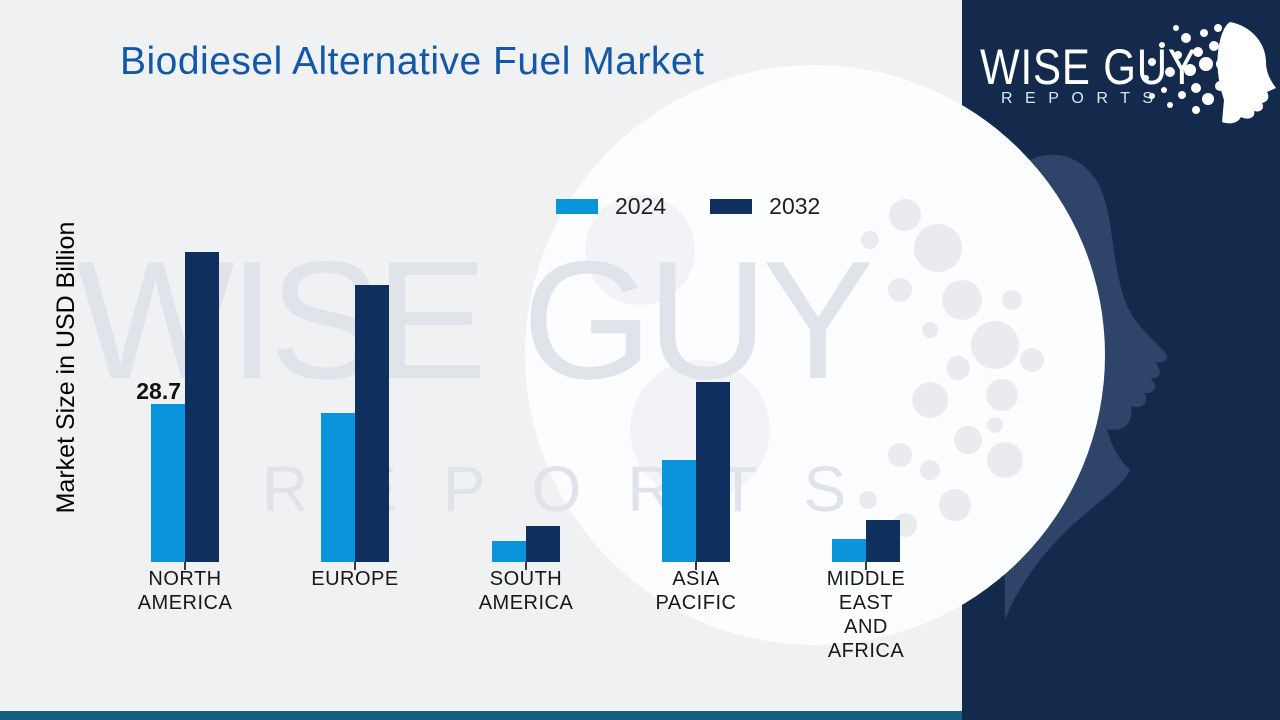  Describe the element at coordinates (185, 591) in the screenshot. I see `x-axis-label-north-america: NORTH AMERICA` at that location.